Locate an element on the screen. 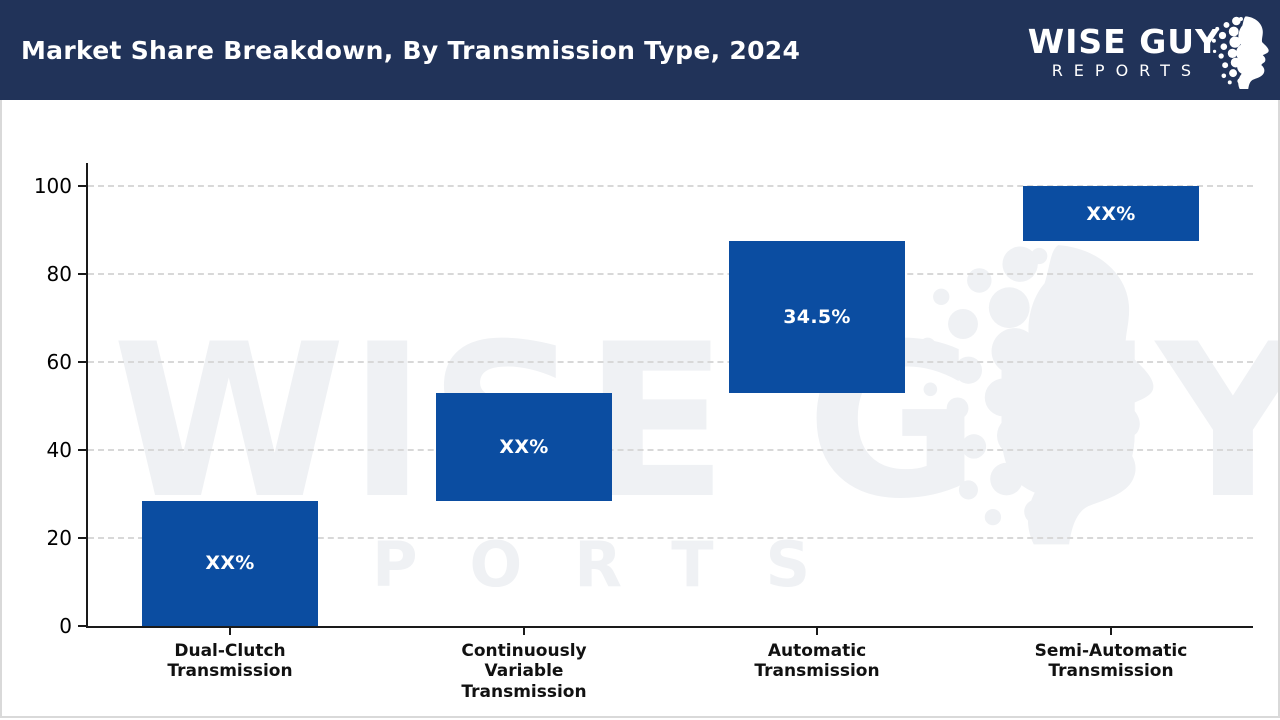  x-axis-category-label: Dual-Clutch Transmission is located at coordinates (230, 661).